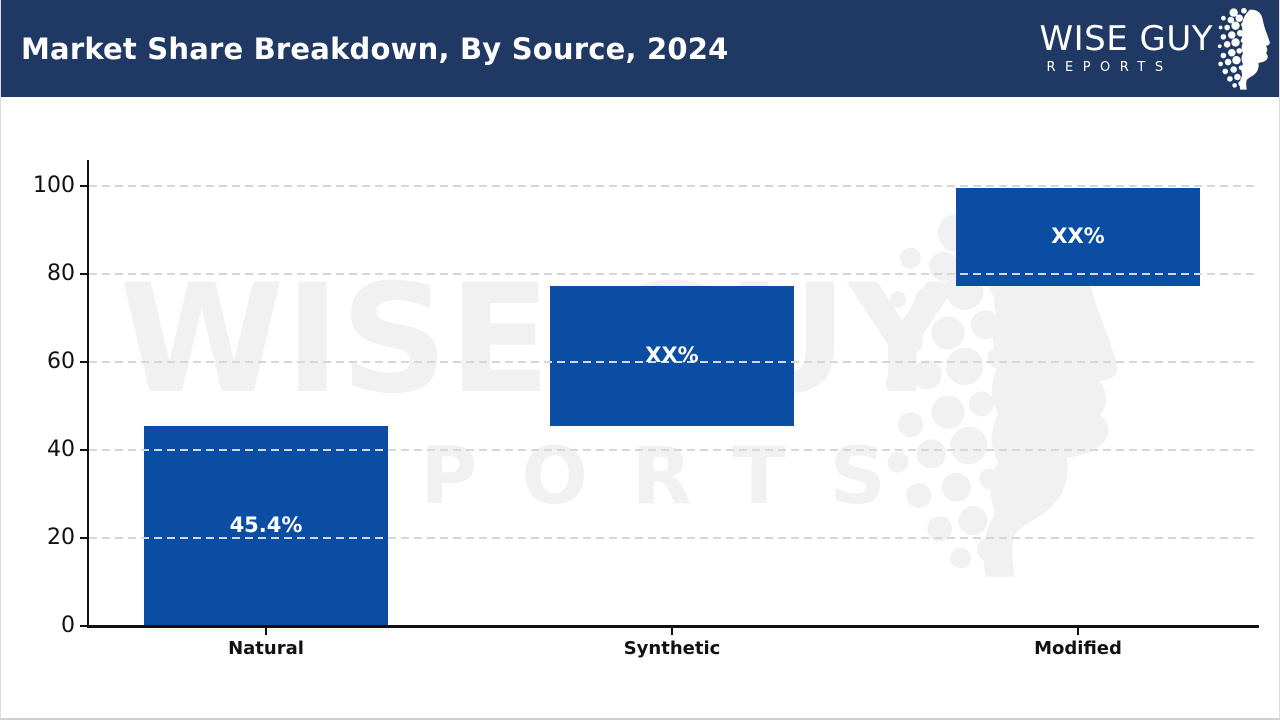 This screenshot has width=1280, height=720. I want to click on chart-title: Market Share Breakdown, By Source, 2024, so click(375, 48).